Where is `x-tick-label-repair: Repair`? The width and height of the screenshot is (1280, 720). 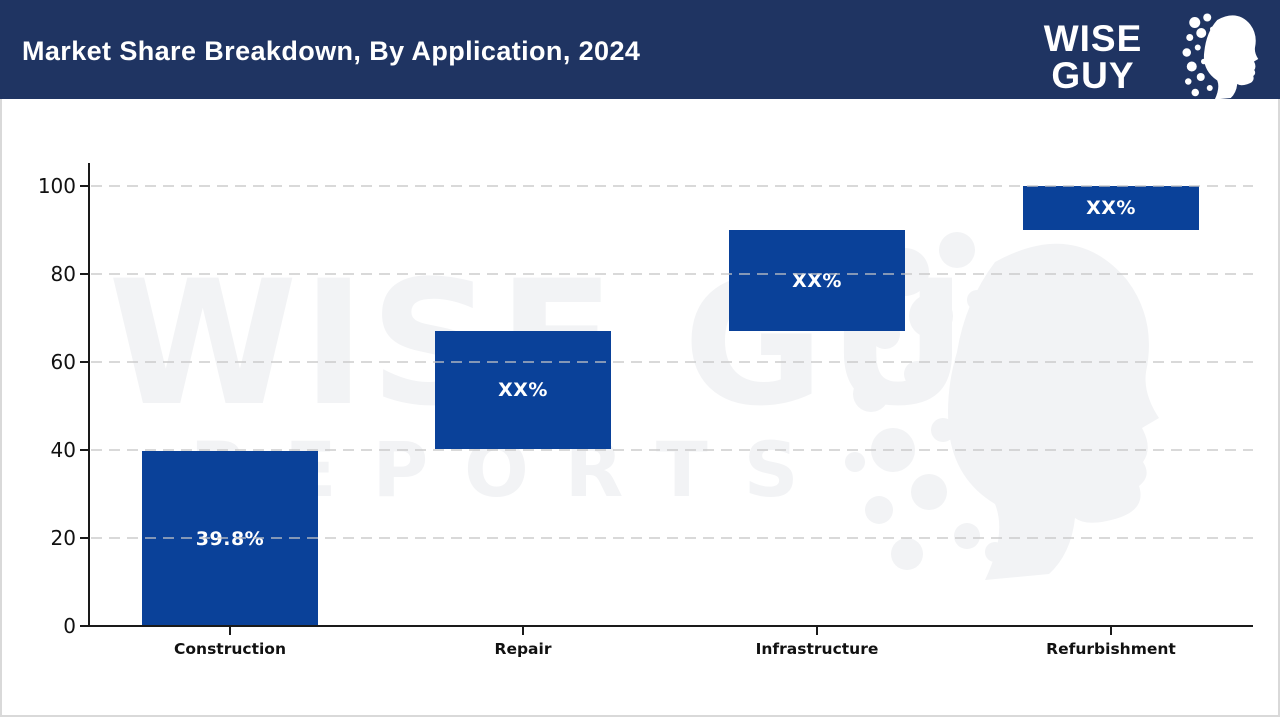
x-tick-label-repair: Repair is located at coordinates (523, 649).